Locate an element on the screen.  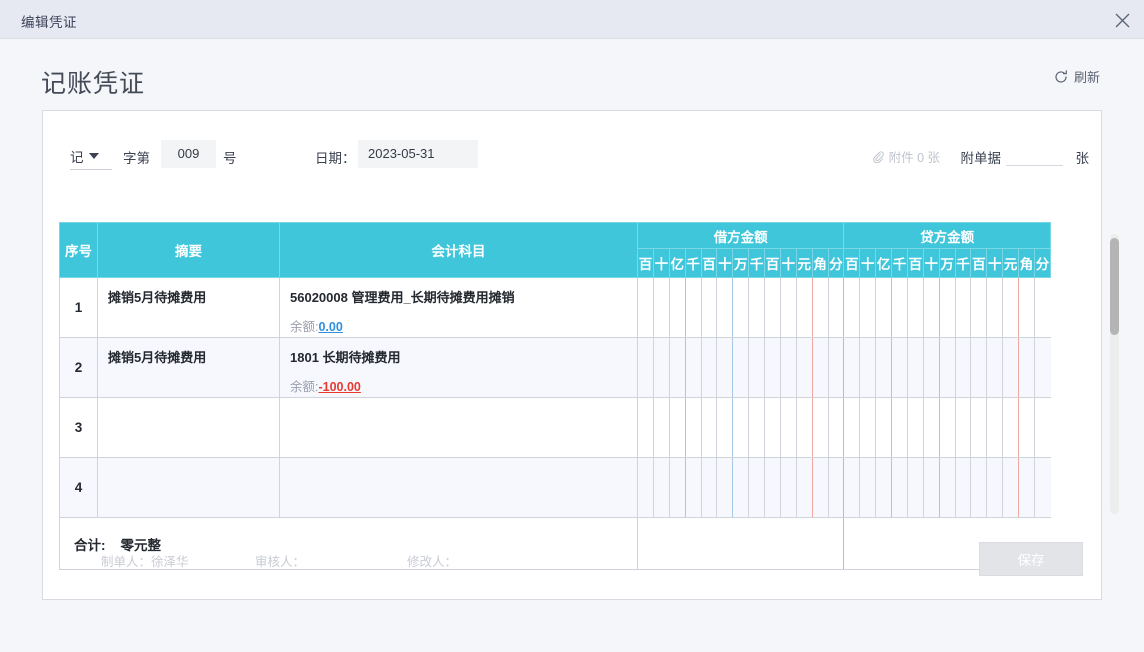
voucher-word-select: 记 is located at coordinates (91, 158).